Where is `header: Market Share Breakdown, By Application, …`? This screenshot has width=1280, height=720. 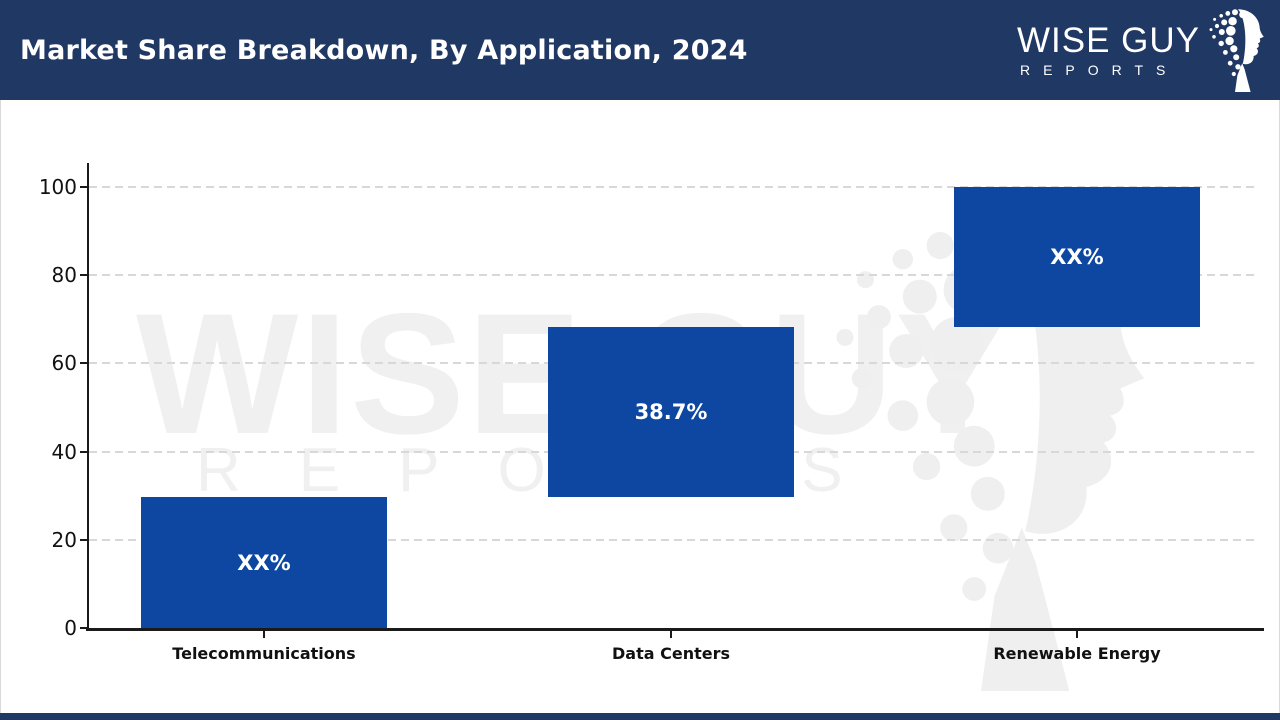 header: Market Share Breakdown, By Application, … is located at coordinates (640, 50).